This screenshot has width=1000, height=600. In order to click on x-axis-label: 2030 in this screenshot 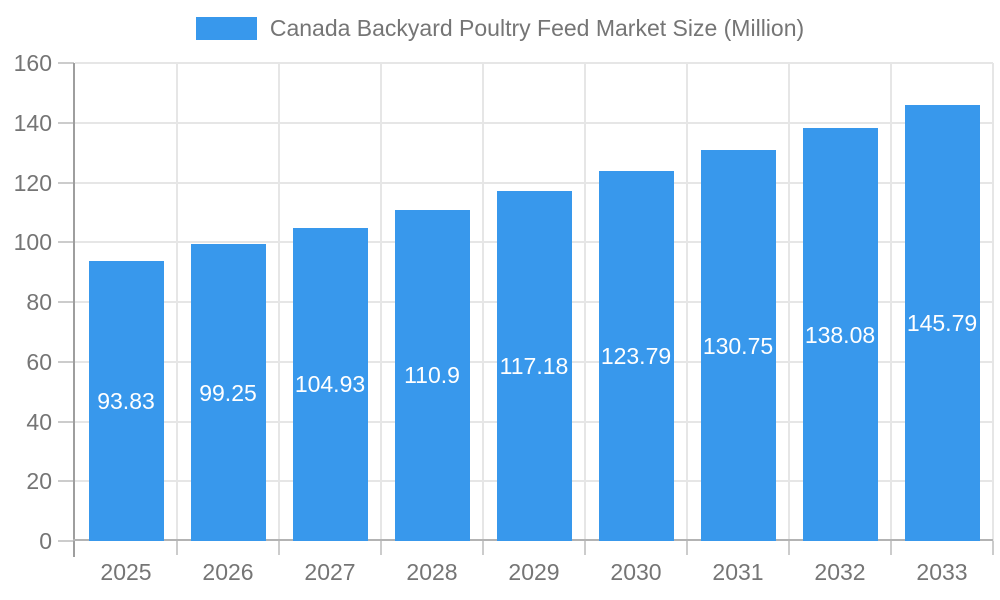, I will do `click(636, 572)`.